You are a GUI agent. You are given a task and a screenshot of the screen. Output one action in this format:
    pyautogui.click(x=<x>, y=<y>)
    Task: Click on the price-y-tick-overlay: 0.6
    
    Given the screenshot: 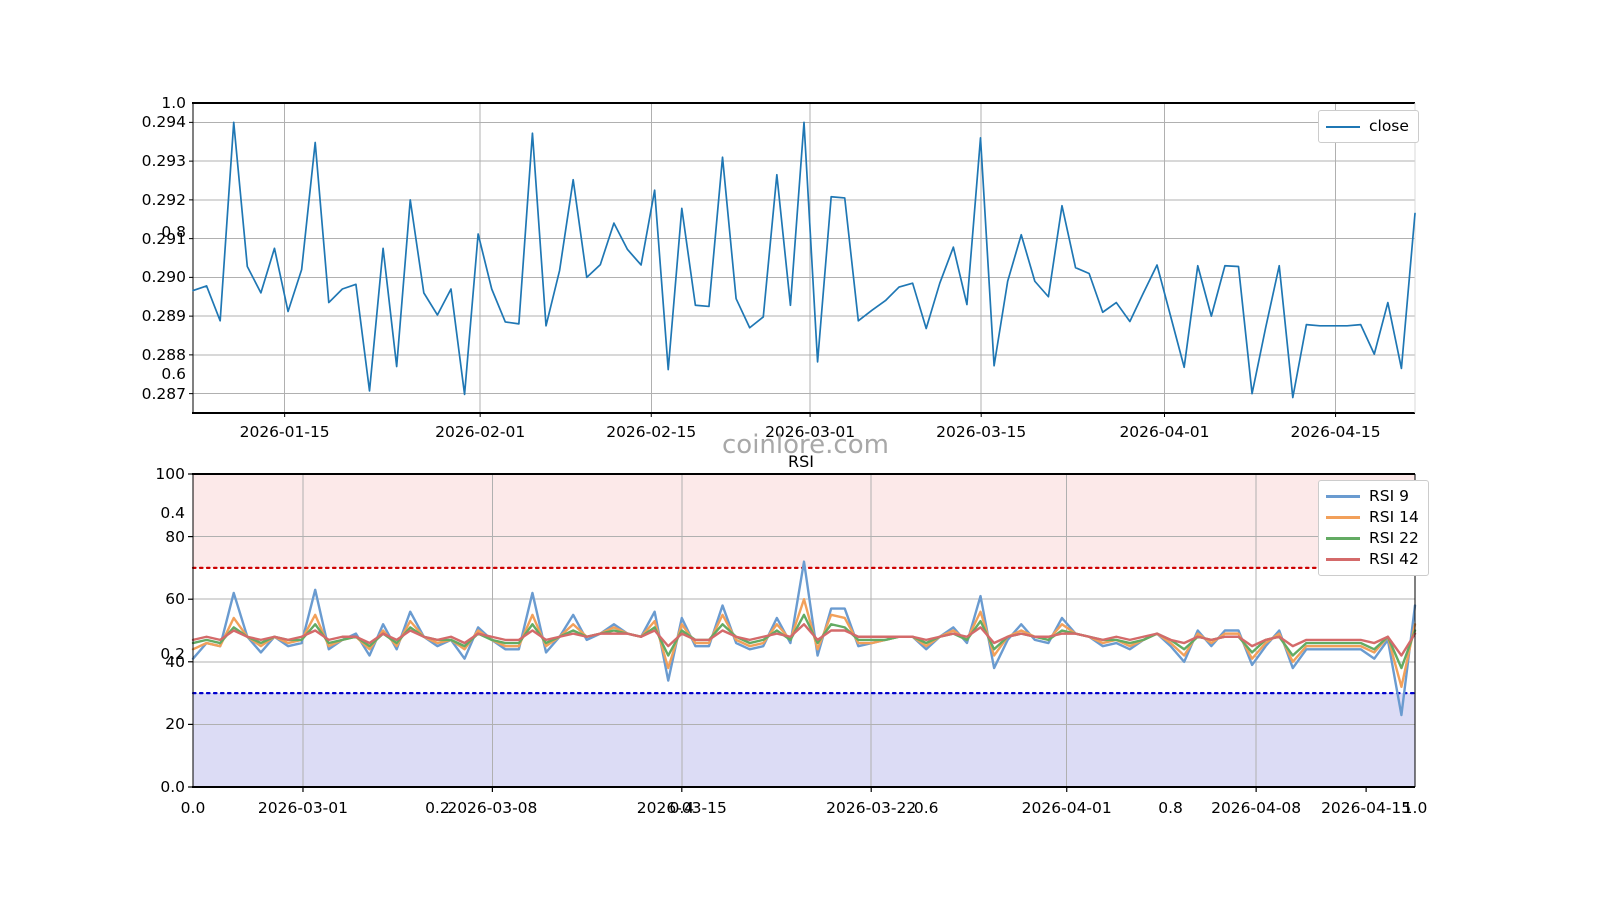 What is the action you would take?
    pyautogui.click(x=173, y=374)
    